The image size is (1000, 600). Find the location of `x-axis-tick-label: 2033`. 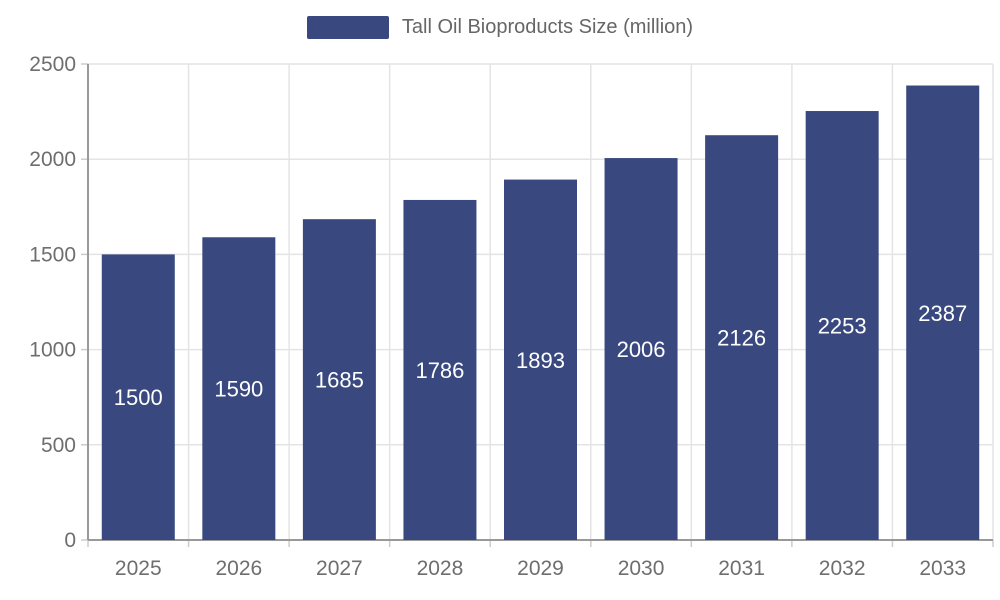

x-axis-tick-label: 2033 is located at coordinates (942, 568).